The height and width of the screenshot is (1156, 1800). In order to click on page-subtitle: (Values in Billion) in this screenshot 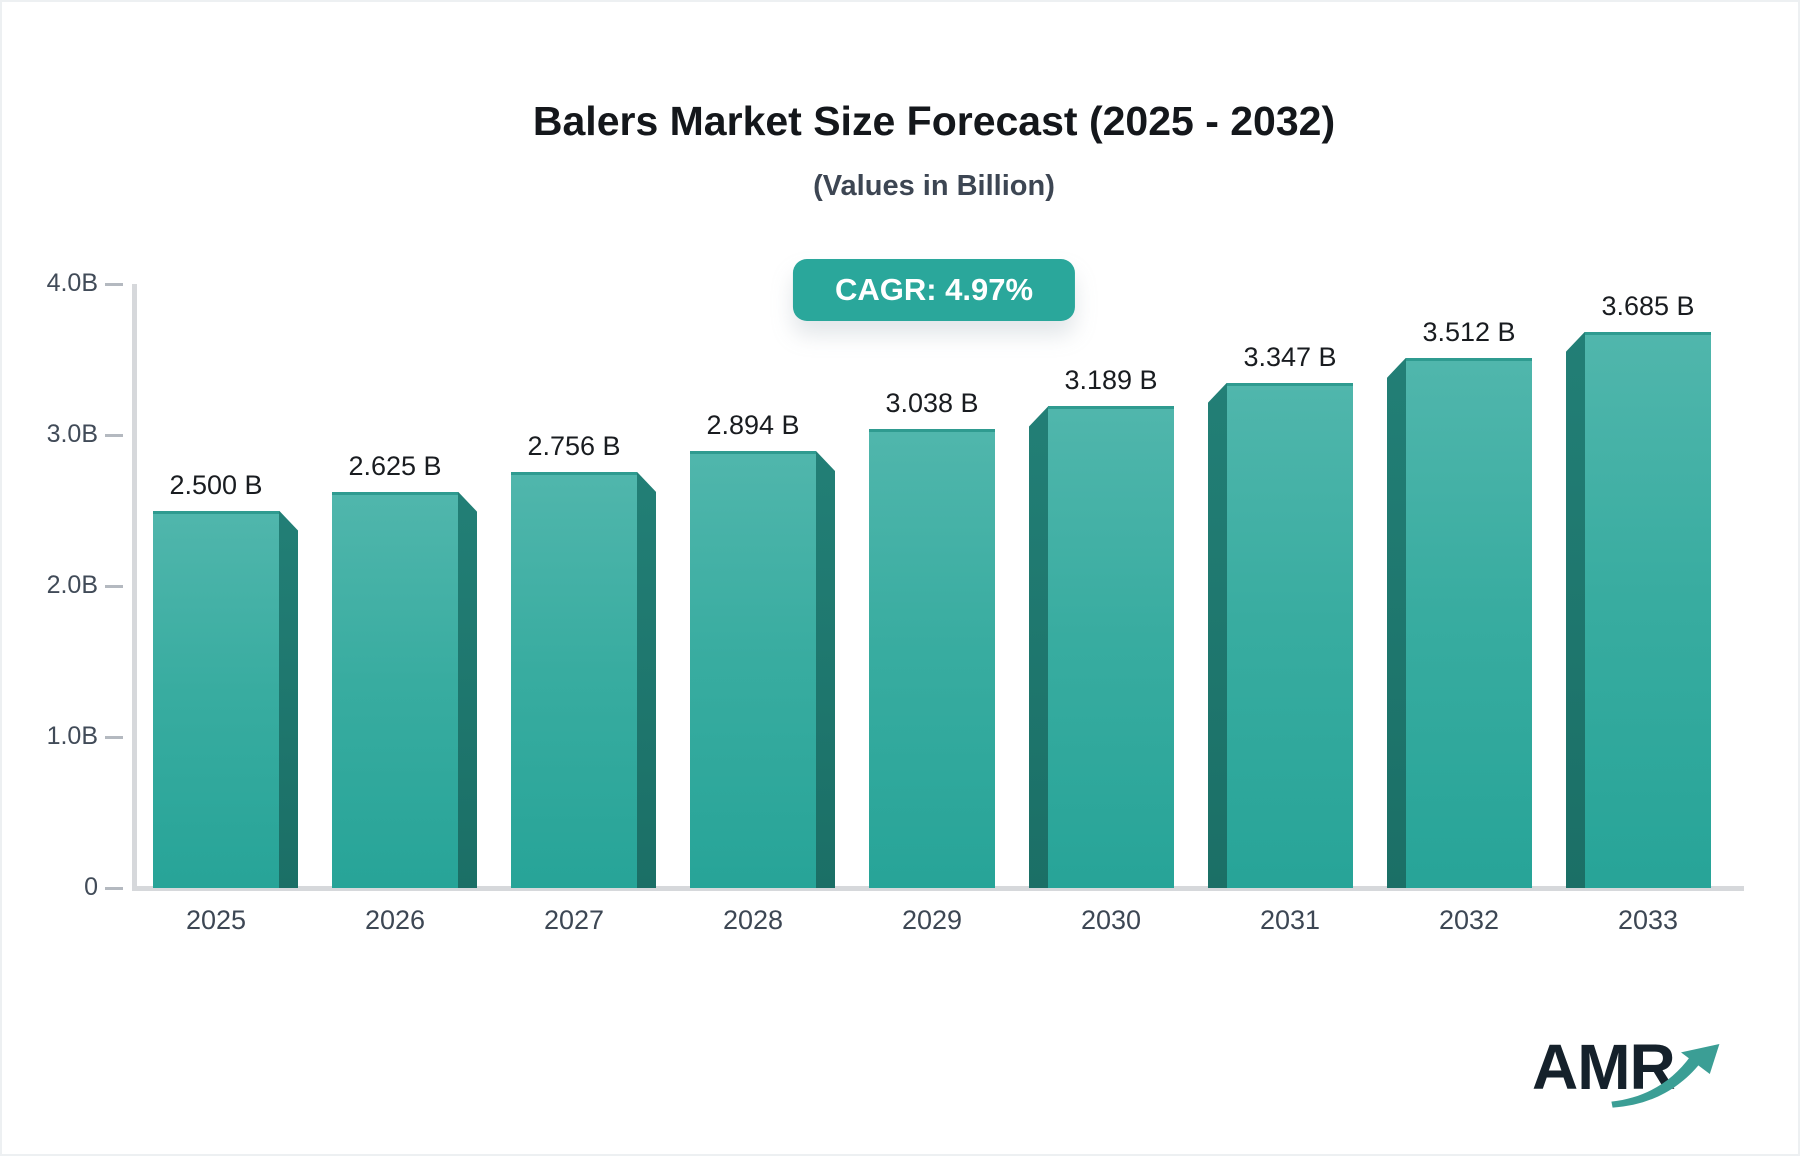, I will do `click(934, 186)`.